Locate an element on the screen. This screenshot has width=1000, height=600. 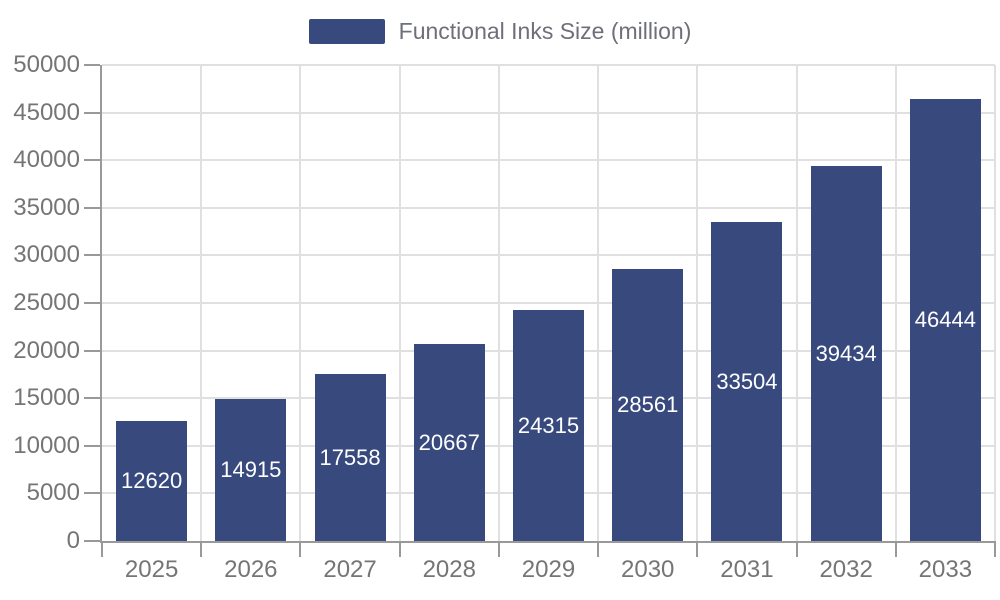
bar: 46444 is located at coordinates (945, 320).